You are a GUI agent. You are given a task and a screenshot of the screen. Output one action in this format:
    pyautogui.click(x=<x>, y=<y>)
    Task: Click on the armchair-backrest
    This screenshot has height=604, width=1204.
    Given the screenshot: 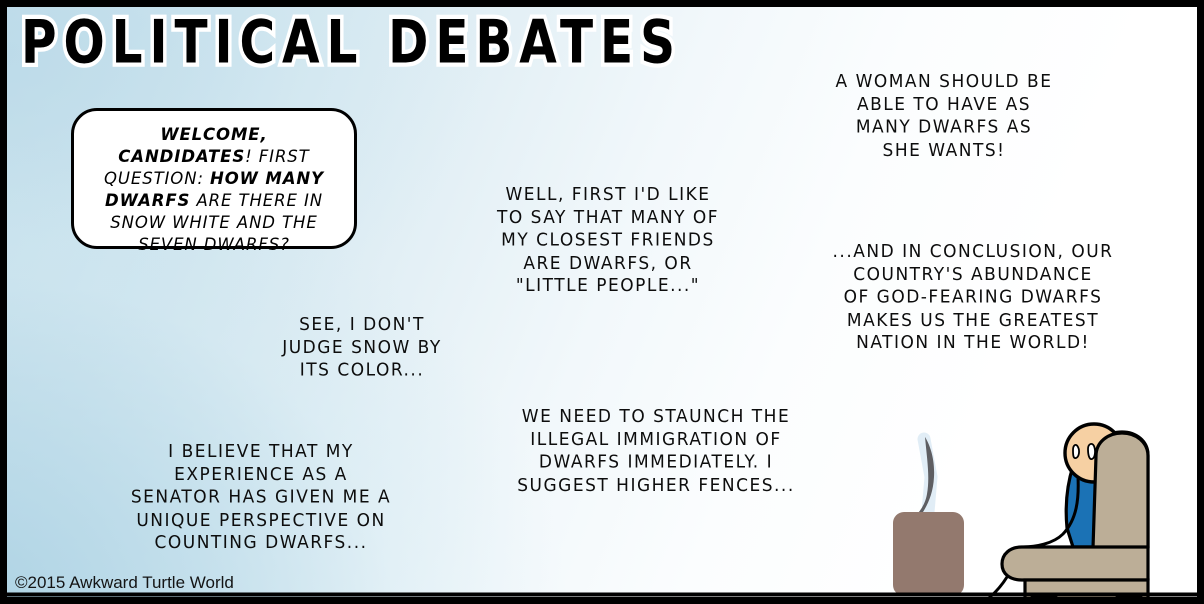 What is the action you would take?
    pyautogui.click(x=1120, y=489)
    